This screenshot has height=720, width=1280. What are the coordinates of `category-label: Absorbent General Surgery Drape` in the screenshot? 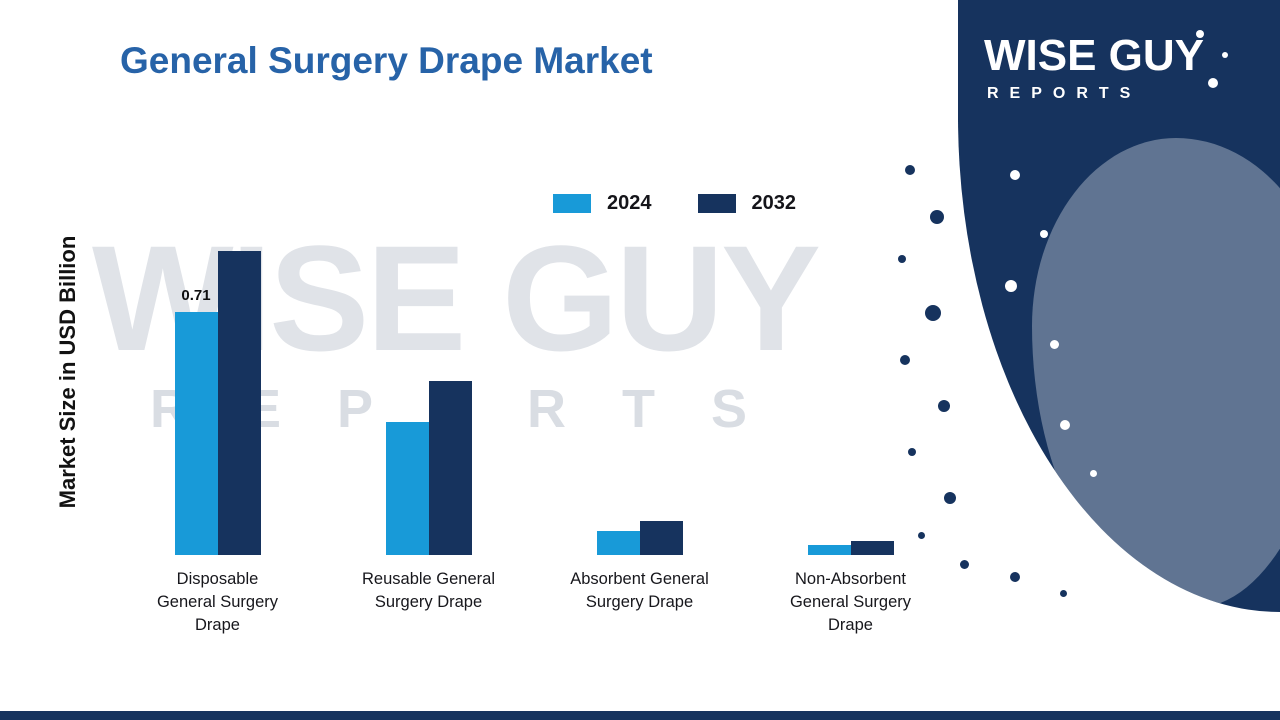 It's located at (639, 590).